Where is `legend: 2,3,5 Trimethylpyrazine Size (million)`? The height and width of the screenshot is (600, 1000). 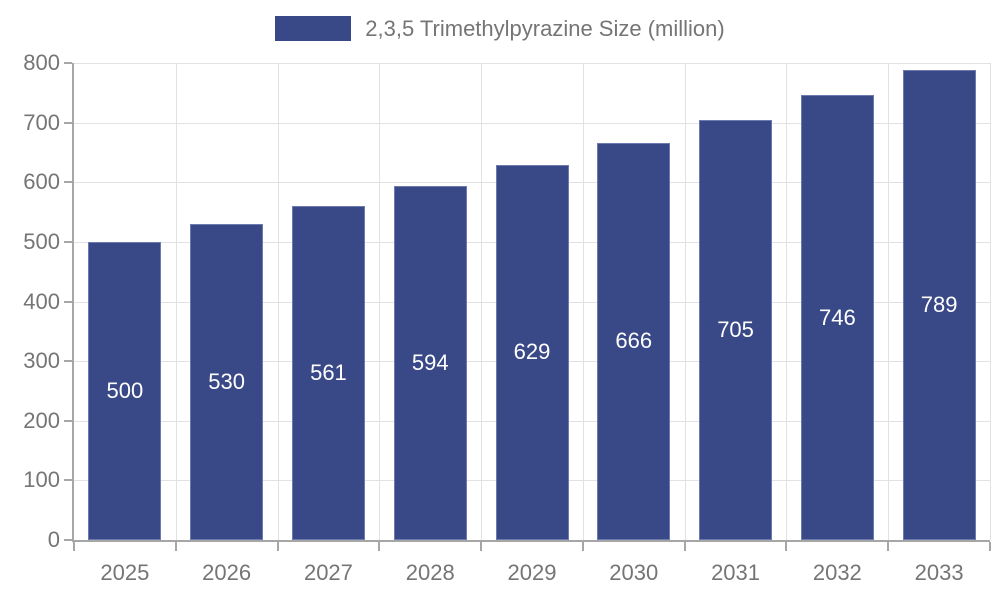
legend: 2,3,5 Trimethylpyrazine Size (million) is located at coordinates (500, 28).